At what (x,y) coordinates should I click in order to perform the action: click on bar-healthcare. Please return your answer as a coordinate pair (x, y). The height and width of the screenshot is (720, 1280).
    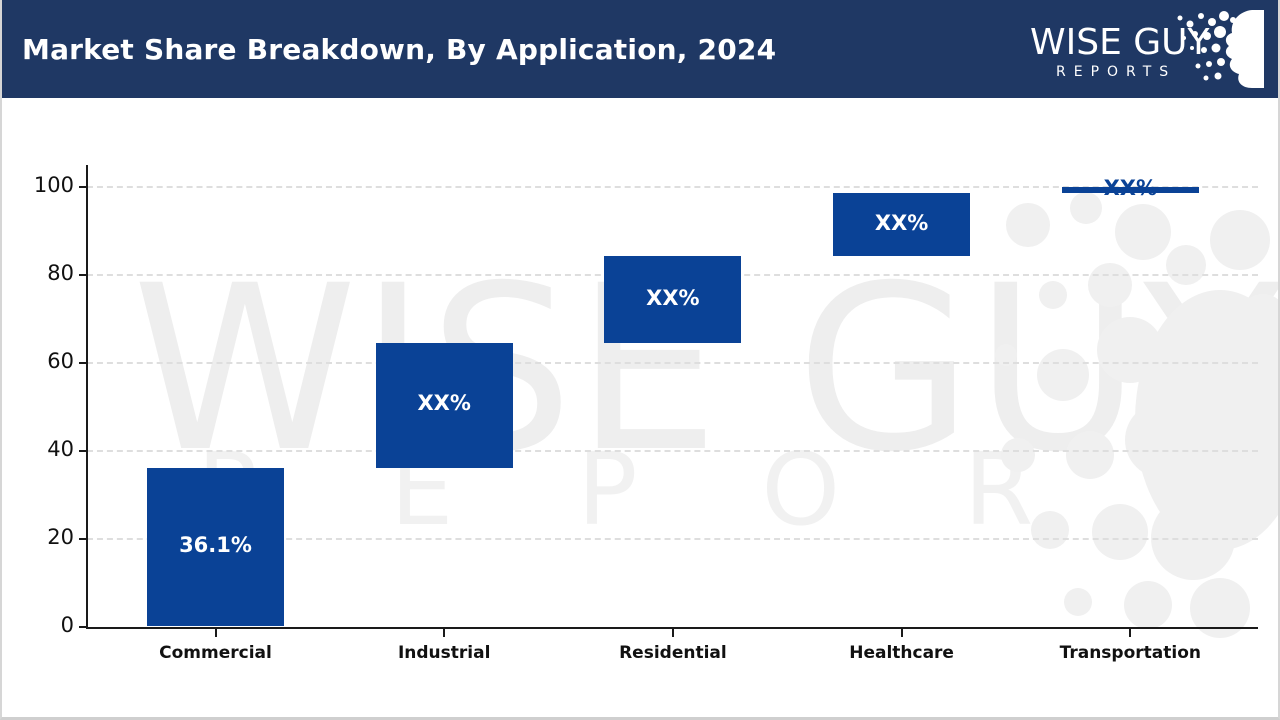
    Looking at the image, I should click on (902, 225).